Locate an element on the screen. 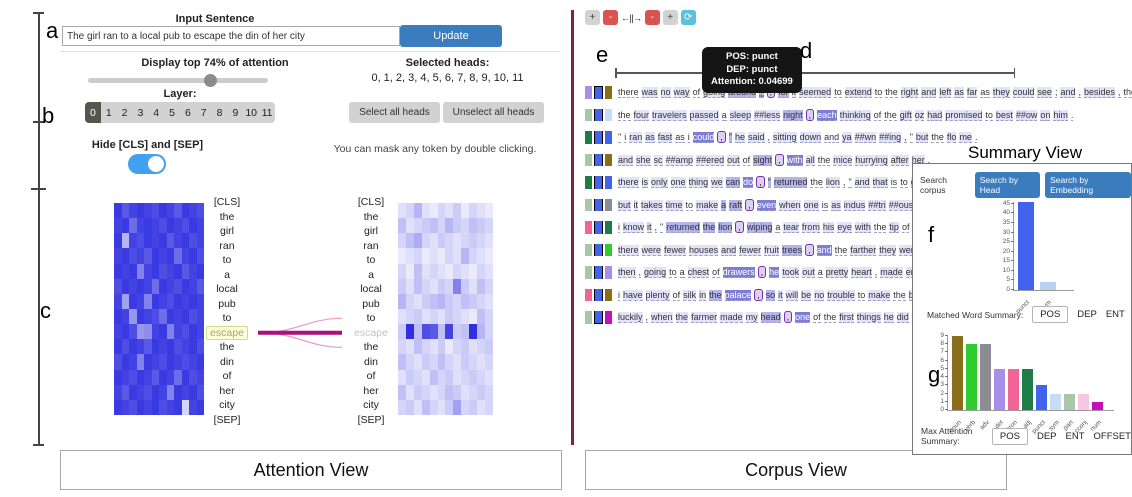 The height and width of the screenshot is (497, 1132). corpus-token: one is located at coordinates (803, 317).